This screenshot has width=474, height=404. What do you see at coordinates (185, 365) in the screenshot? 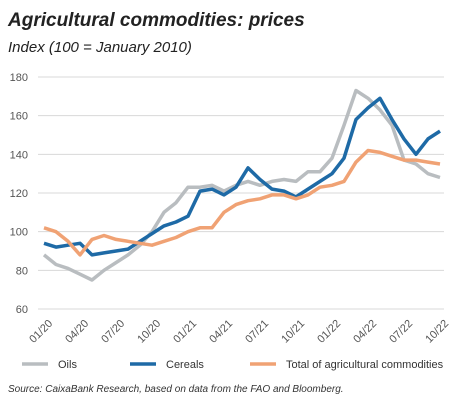
I see `legend-label: Cereals` at bounding box center [185, 365].